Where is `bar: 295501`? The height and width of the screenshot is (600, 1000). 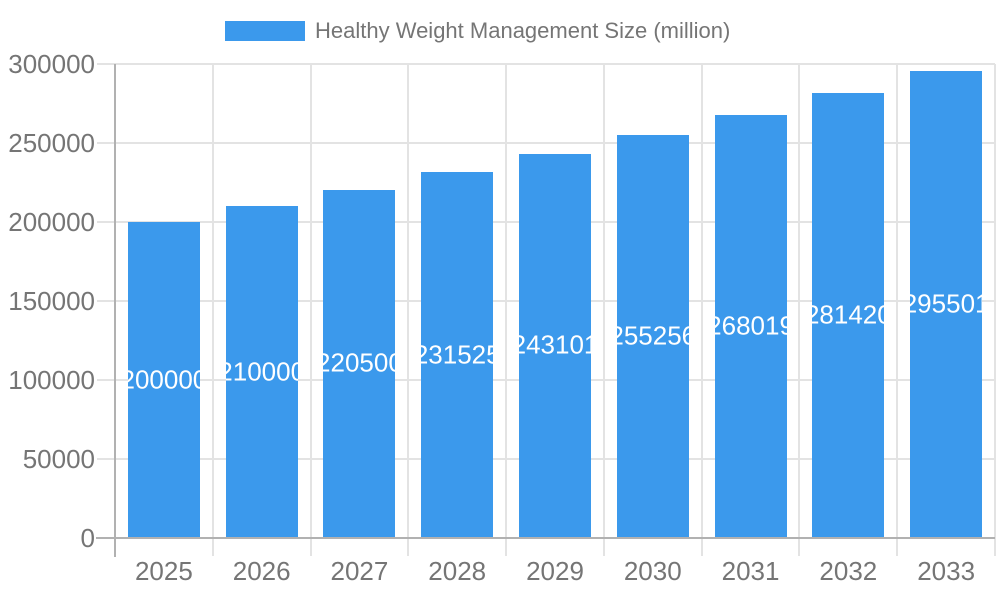
bar: 295501 is located at coordinates (946, 304).